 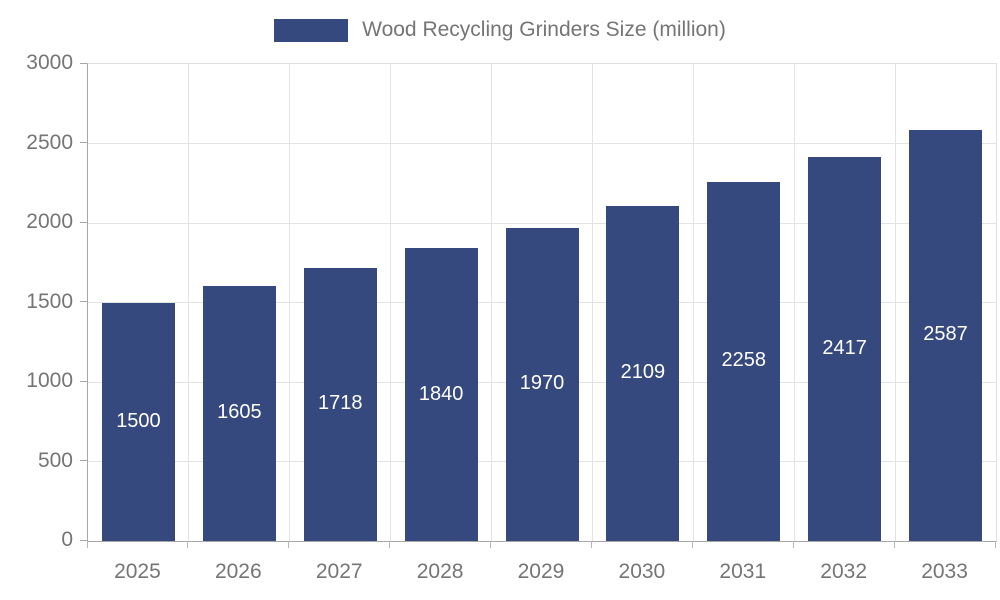 I want to click on bar-2033: 2587, so click(x=946, y=335).